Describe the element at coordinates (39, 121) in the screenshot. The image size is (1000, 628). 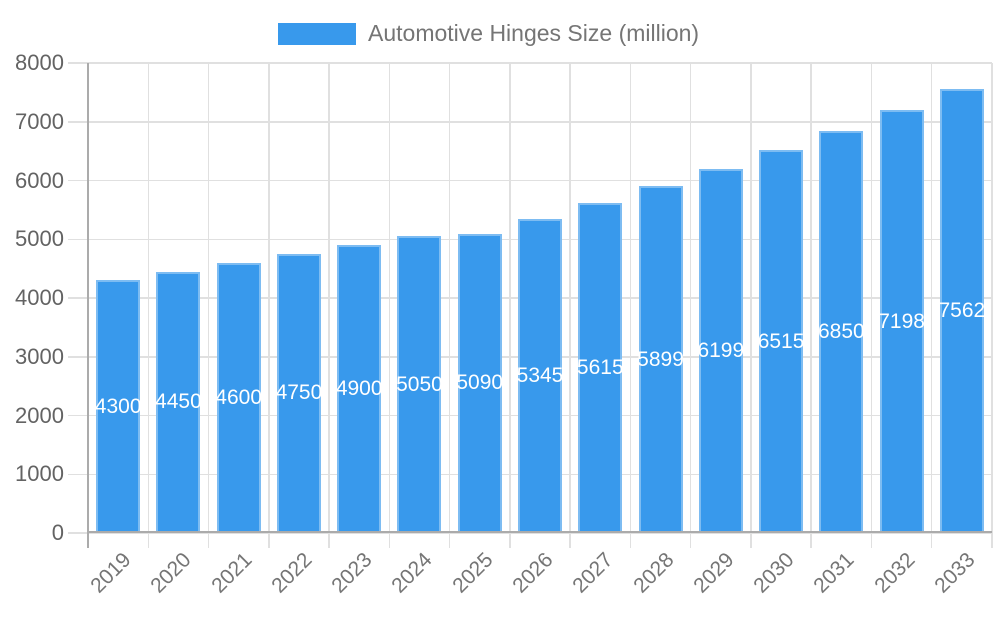
I see `y-tick-label: 7000` at that location.